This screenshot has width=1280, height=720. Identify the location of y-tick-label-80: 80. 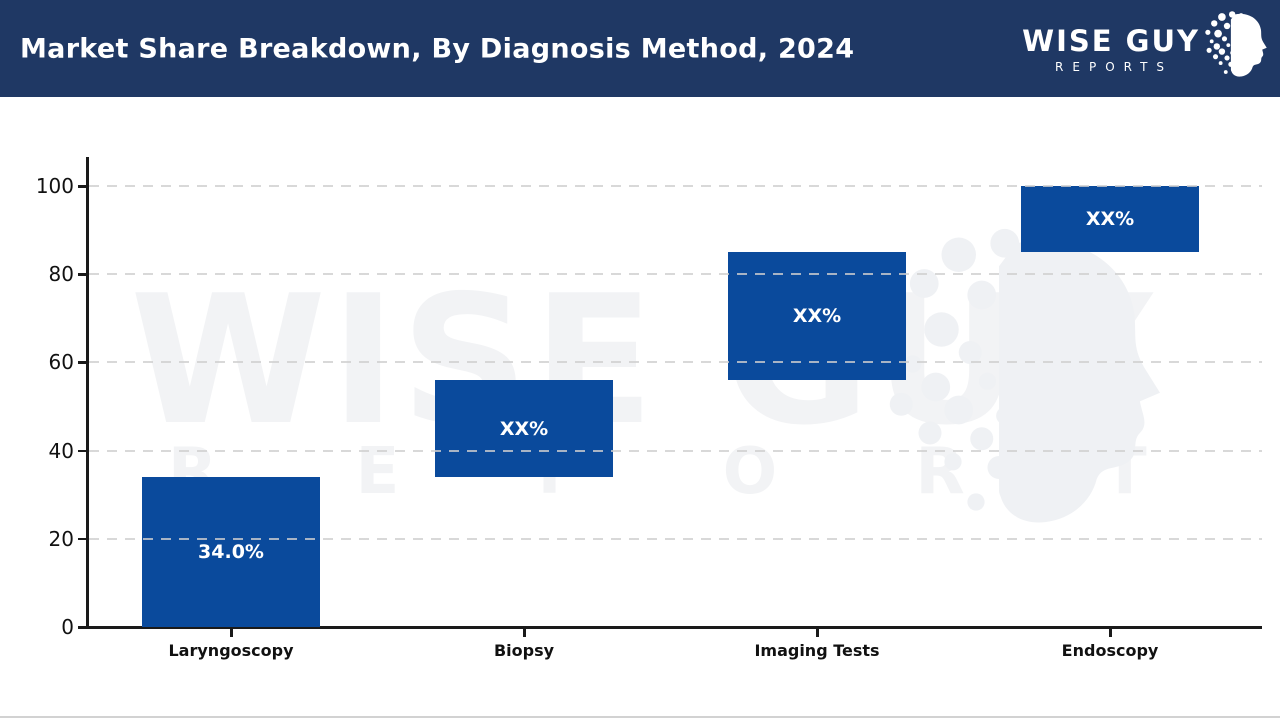
(61, 274).